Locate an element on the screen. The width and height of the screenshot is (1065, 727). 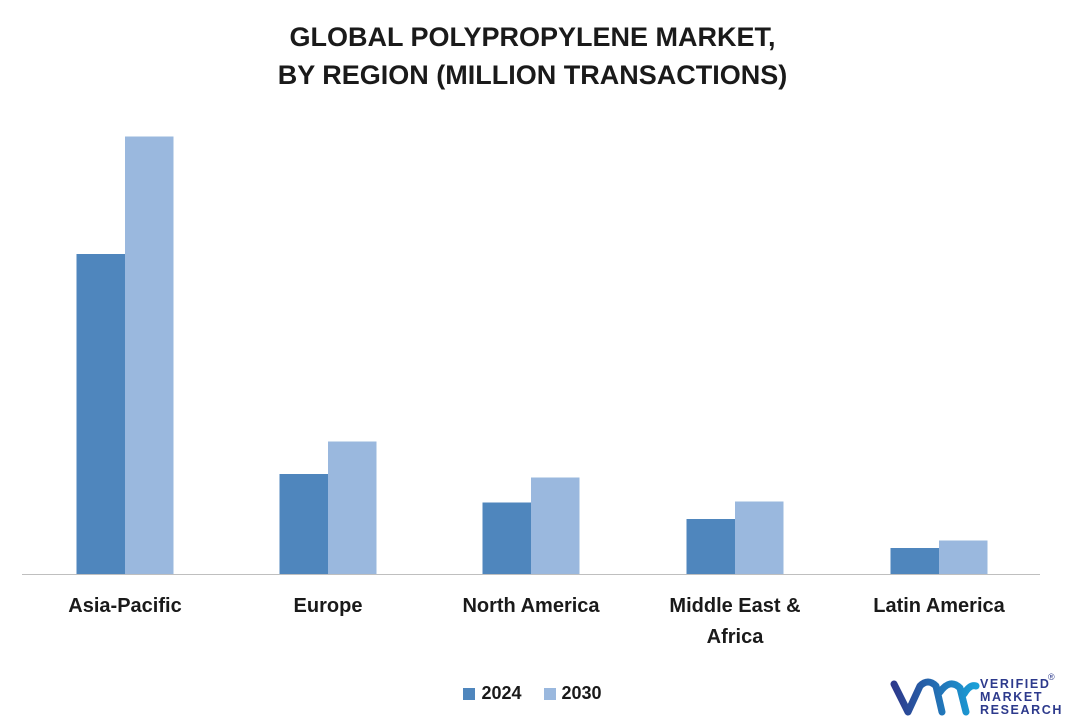
legend-label-2024: 2024 is located at coordinates (501, 693).